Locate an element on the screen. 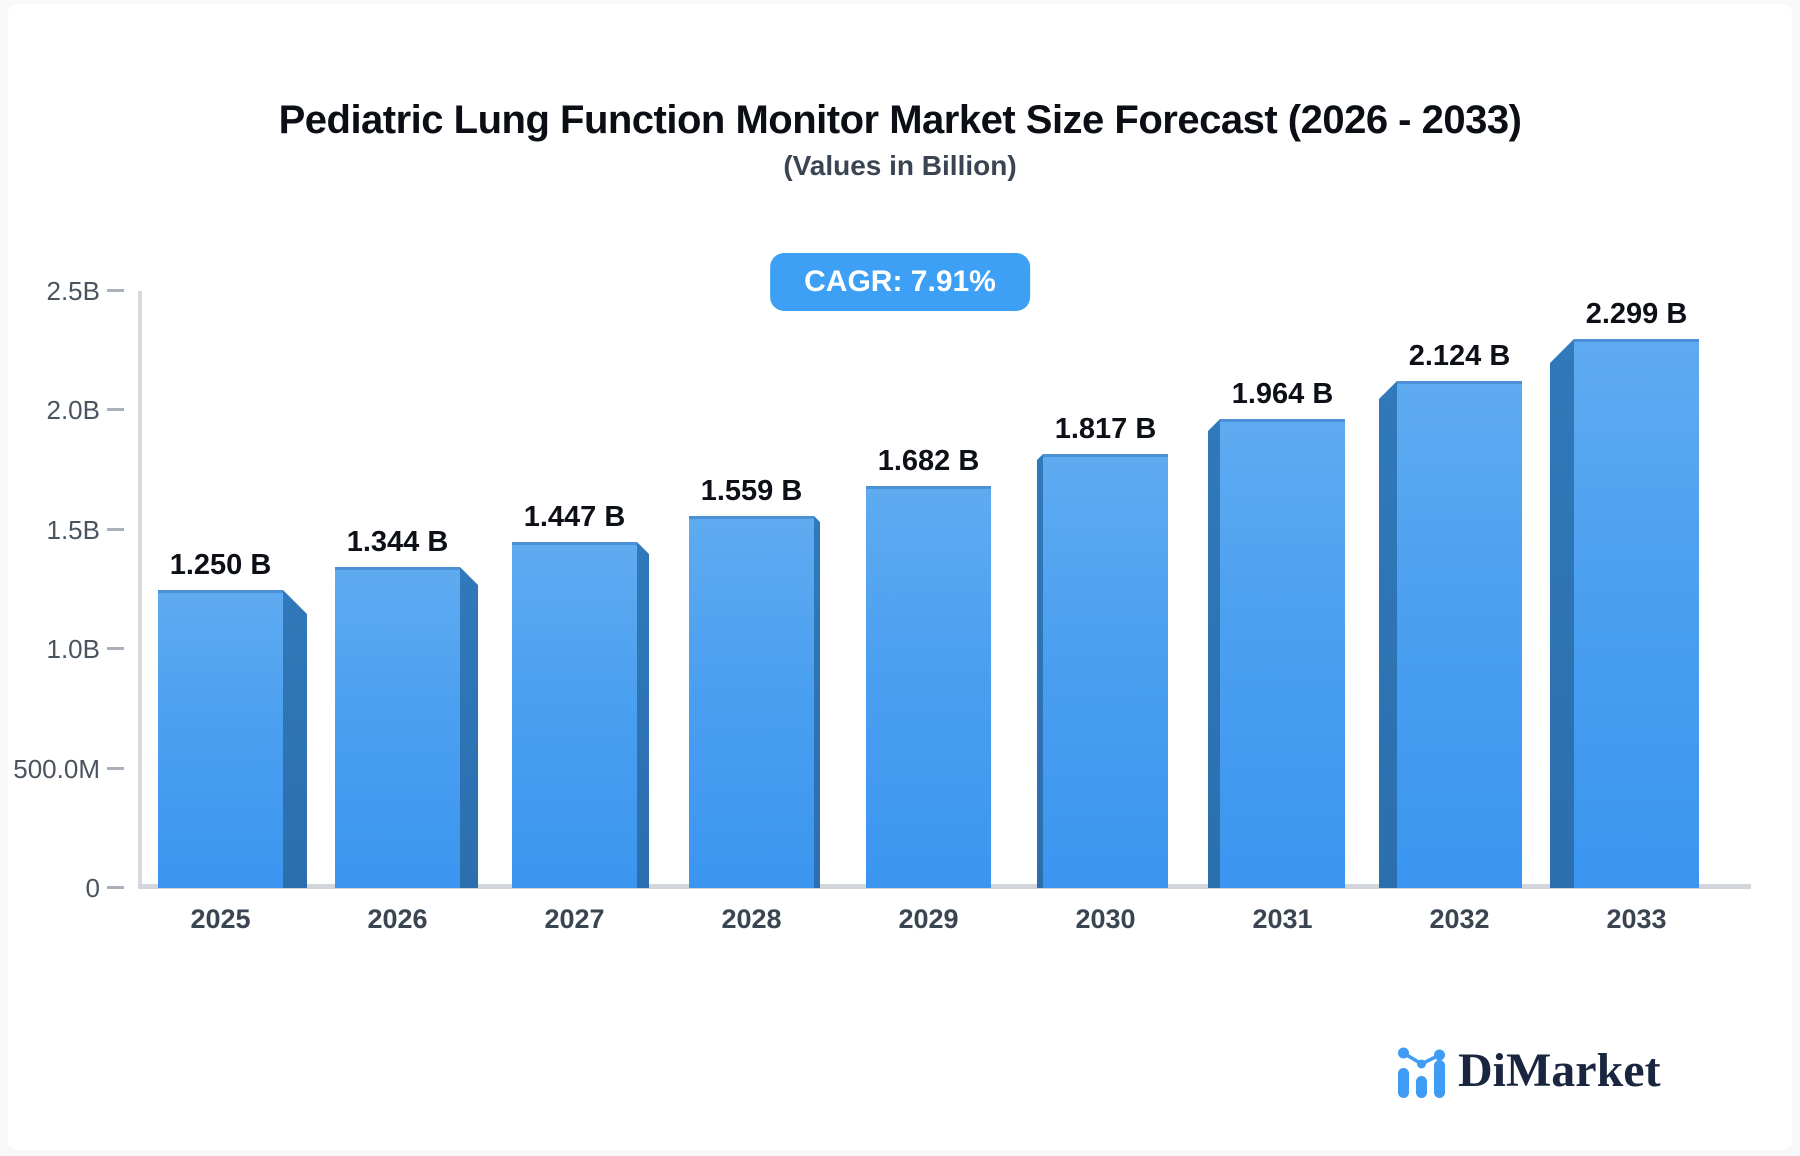 The width and height of the screenshot is (1800, 1156). y-tick-label: 1.5B is located at coordinates (73, 530).